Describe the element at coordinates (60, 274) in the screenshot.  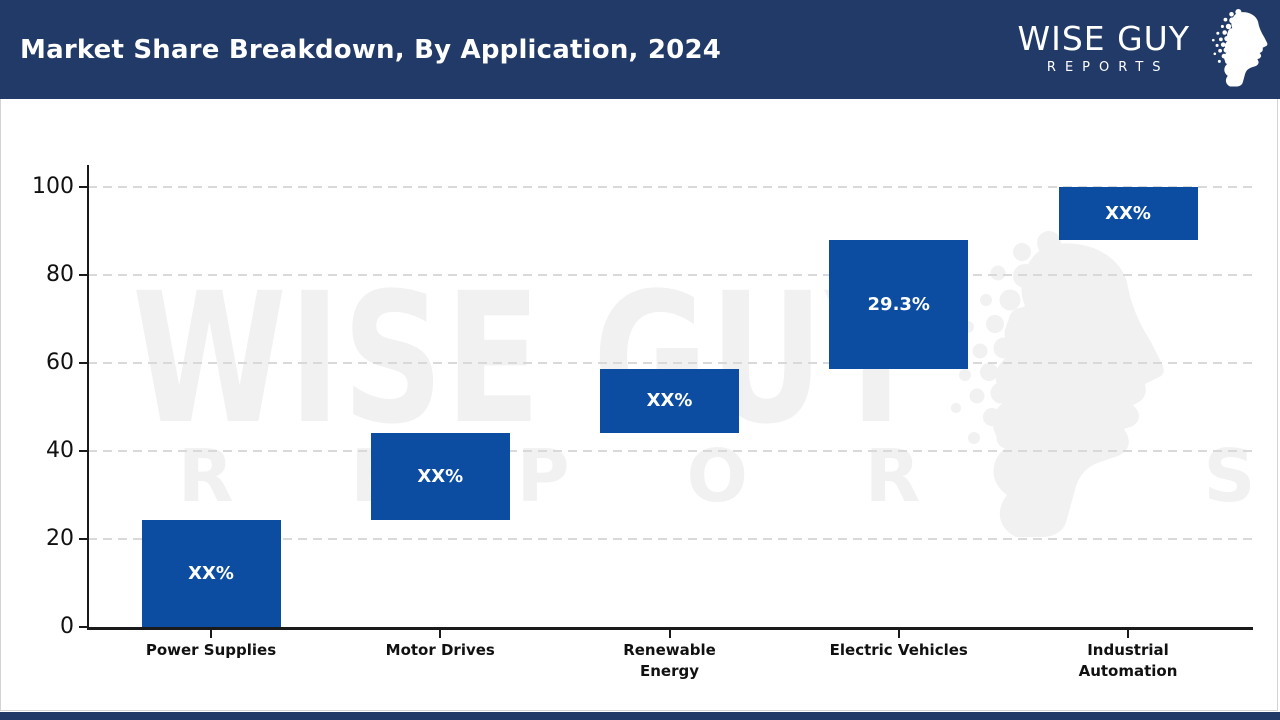
I see `y-tick-label: 80` at that location.